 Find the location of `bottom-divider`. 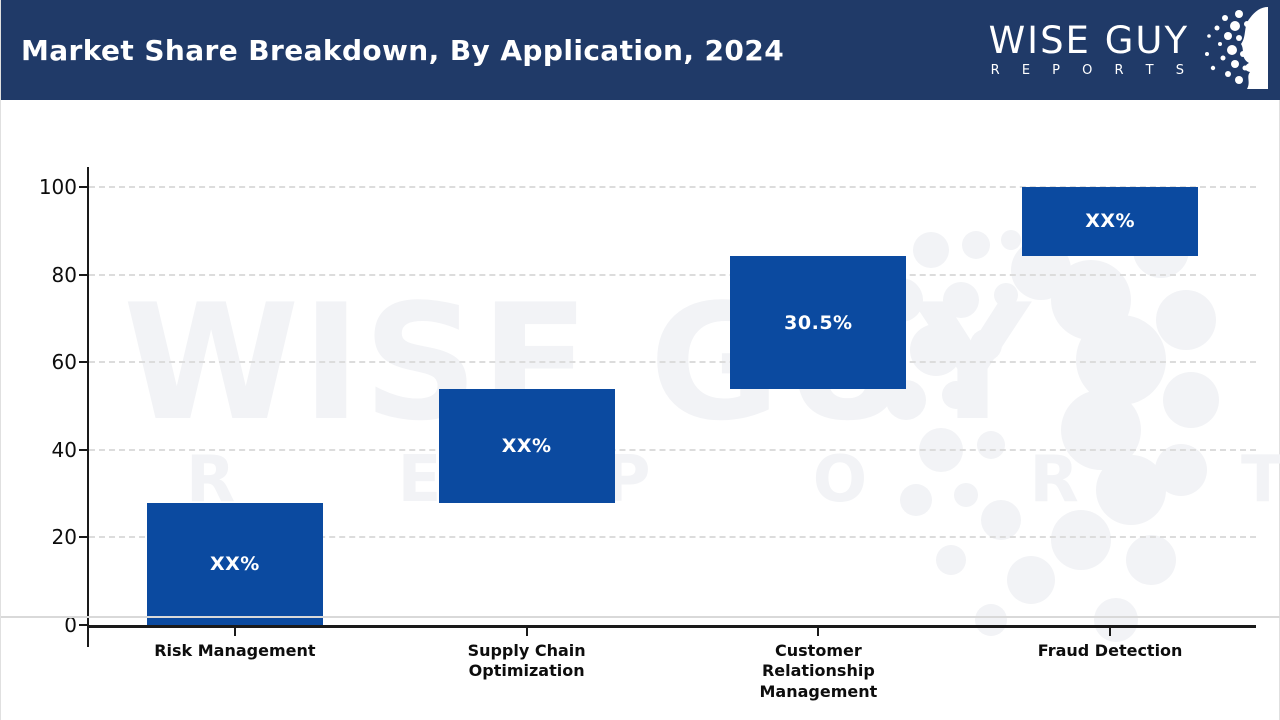

bottom-divider is located at coordinates (640, 617).